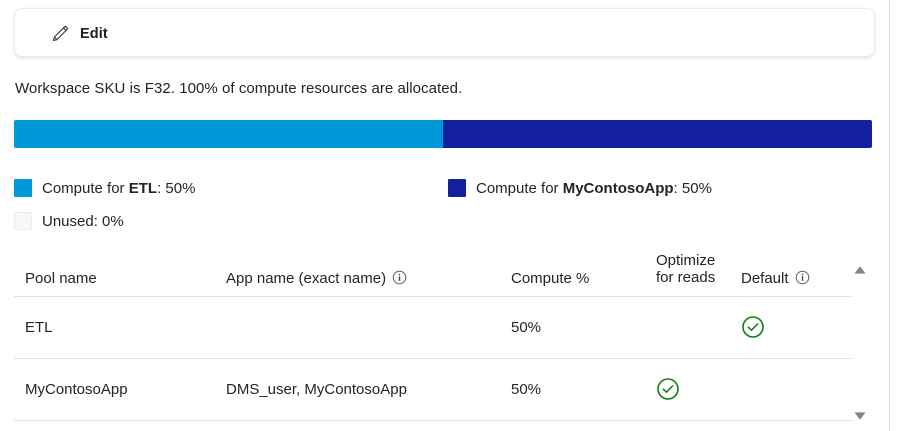 Image resolution: width=901 pixels, height=431 pixels. Describe the element at coordinates (550, 278) in the screenshot. I see `column-header-compute-pct-label: Compute %` at that location.